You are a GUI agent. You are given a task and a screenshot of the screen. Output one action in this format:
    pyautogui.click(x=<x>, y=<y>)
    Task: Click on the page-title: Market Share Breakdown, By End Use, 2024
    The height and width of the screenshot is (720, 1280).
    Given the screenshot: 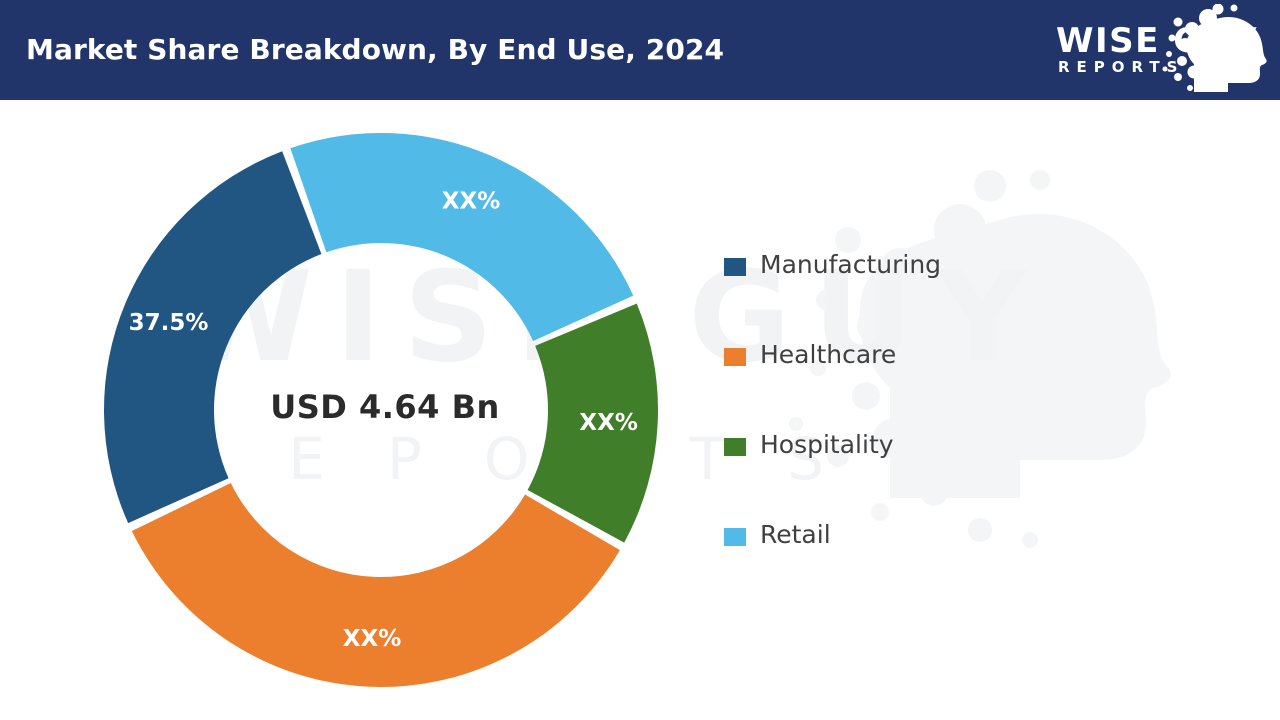 What is the action you would take?
    pyautogui.click(x=375, y=49)
    